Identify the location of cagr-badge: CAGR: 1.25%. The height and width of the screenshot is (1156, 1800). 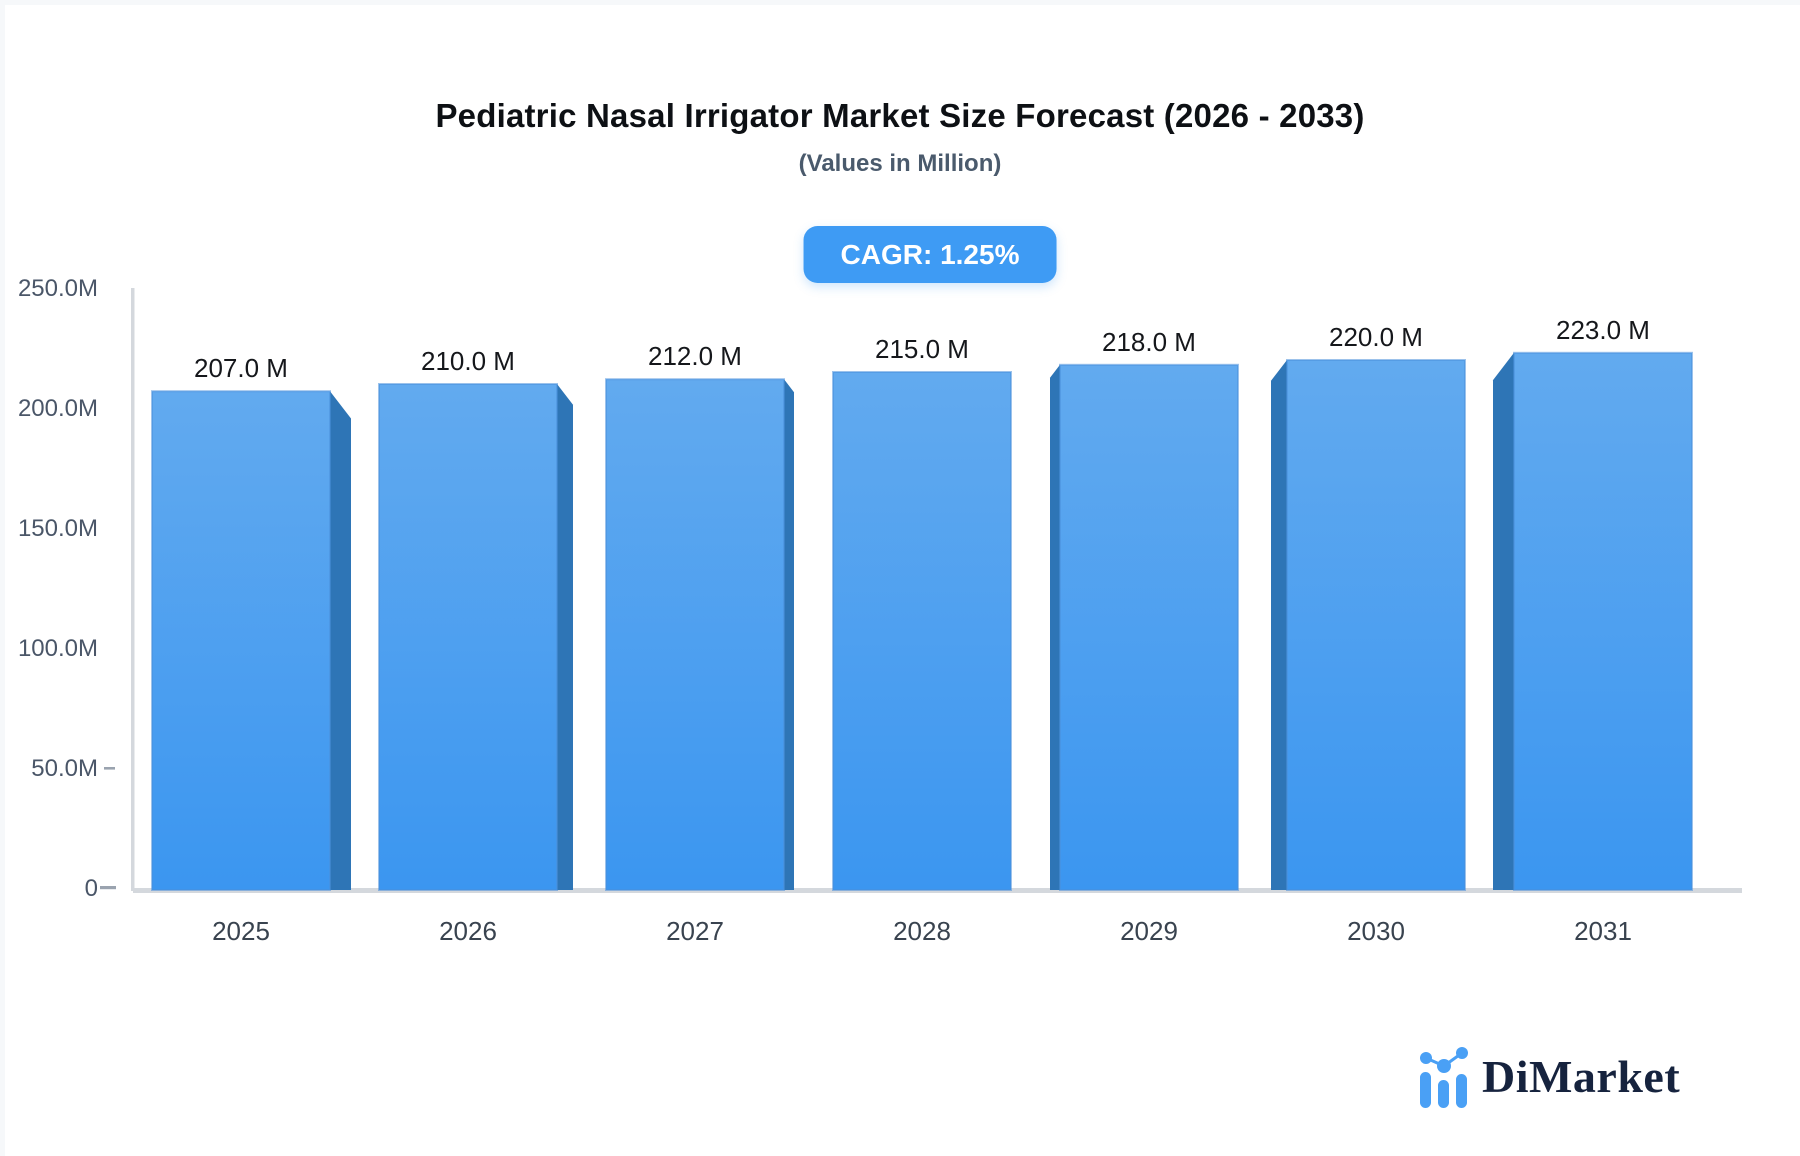
(930, 254).